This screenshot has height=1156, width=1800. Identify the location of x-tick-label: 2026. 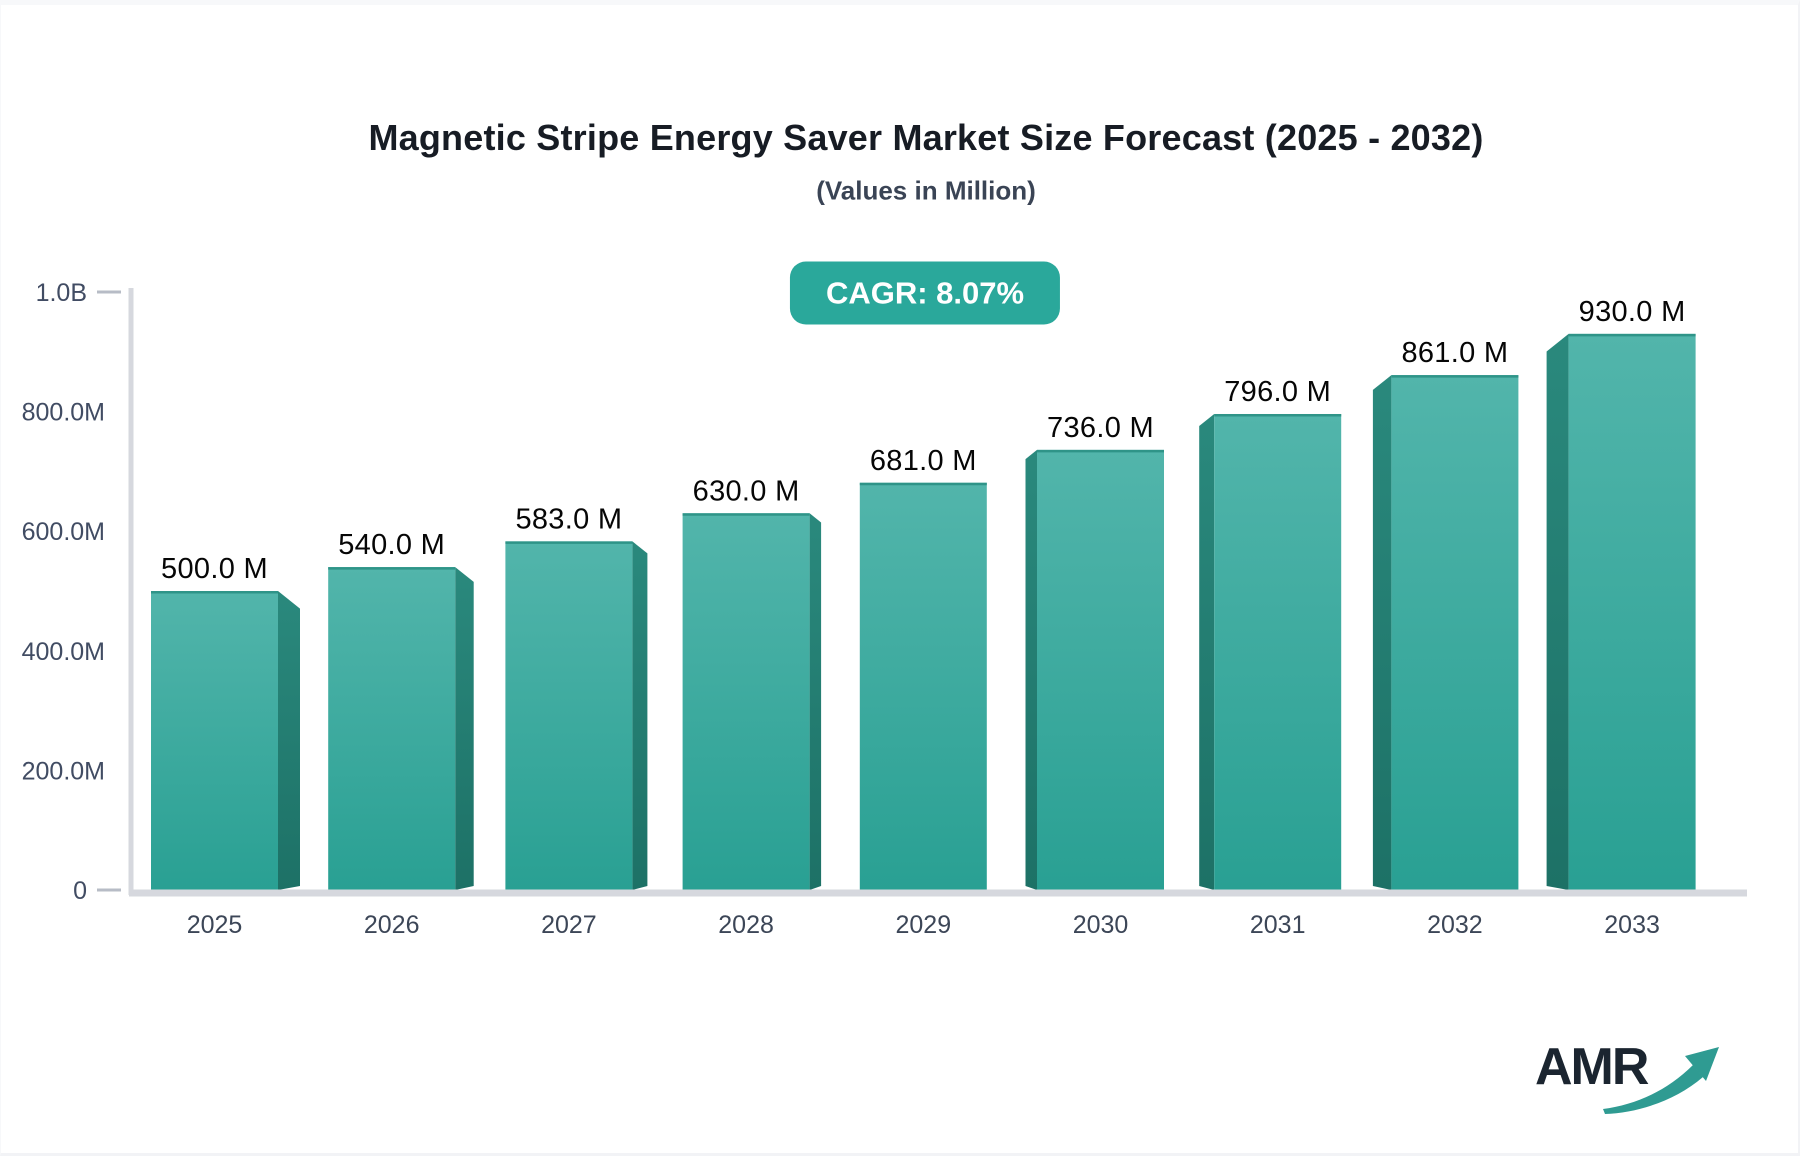
(392, 925).